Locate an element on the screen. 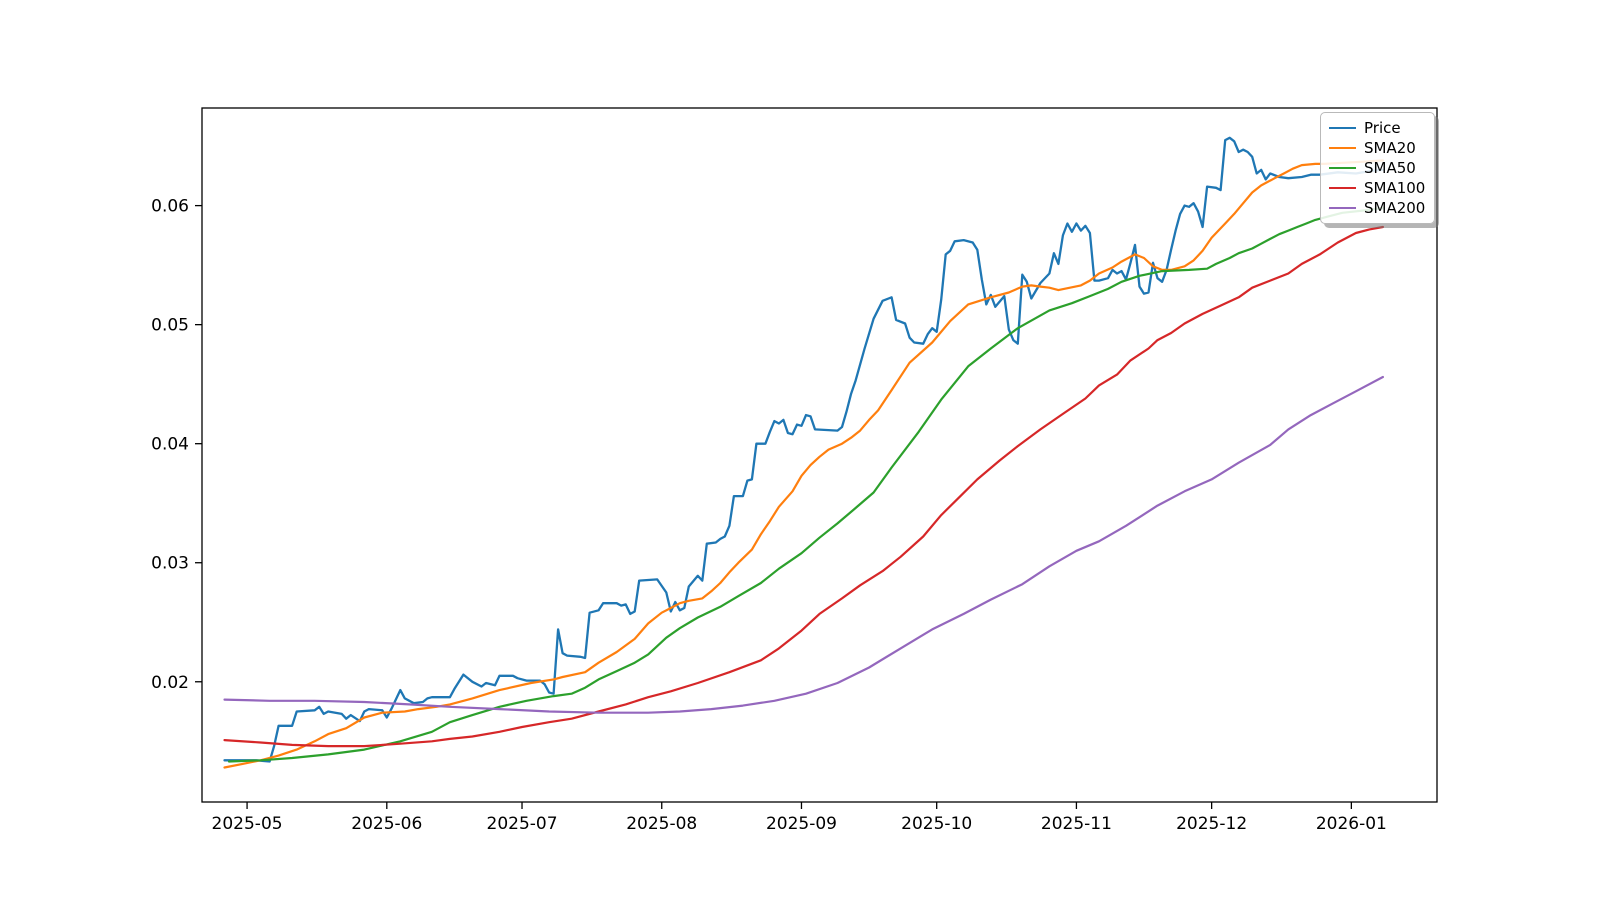 The height and width of the screenshot is (900, 1600). x-tick-label: 2025-07 is located at coordinates (522, 824).